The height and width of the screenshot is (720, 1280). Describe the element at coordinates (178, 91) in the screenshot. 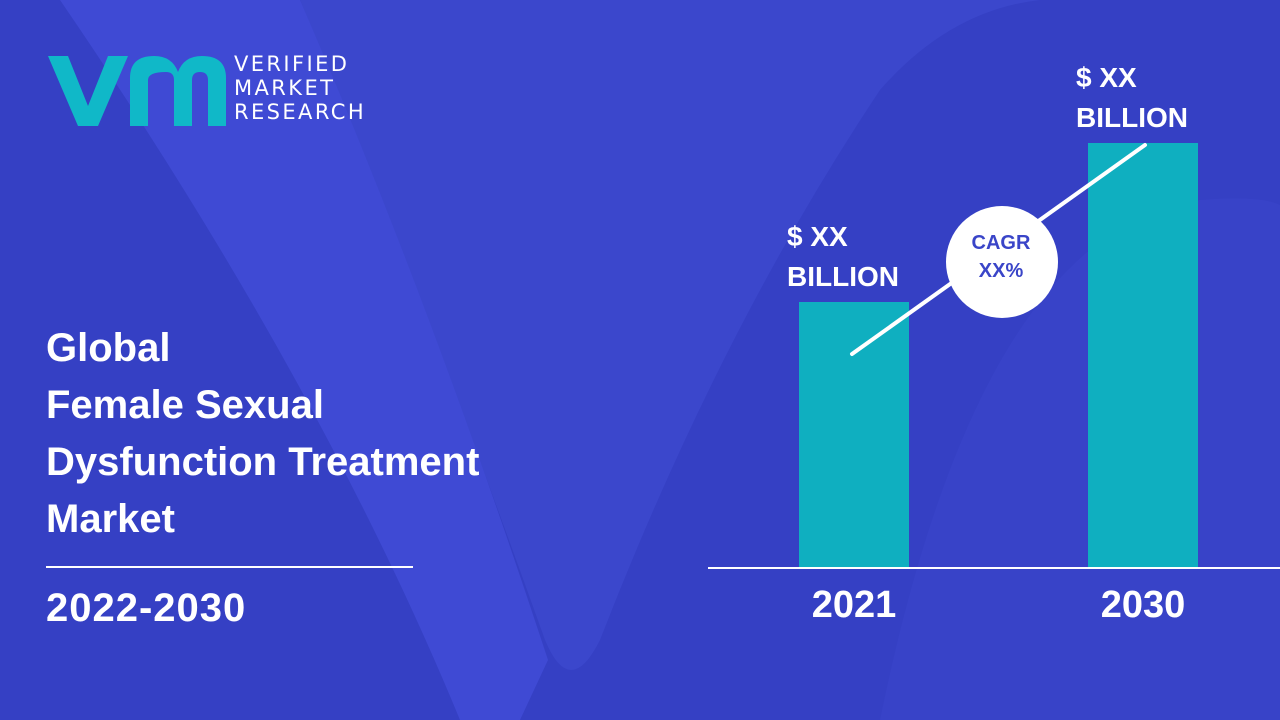

I see `logo-m-letter` at that location.